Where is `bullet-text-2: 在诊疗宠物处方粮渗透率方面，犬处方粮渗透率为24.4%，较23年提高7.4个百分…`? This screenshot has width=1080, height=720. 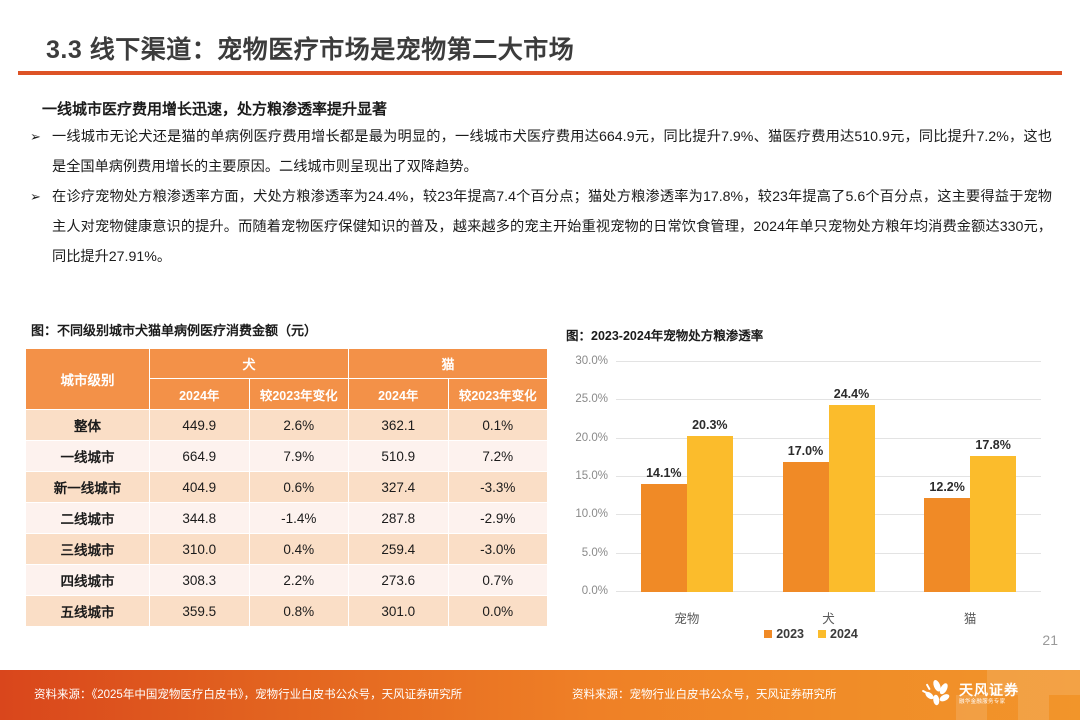 bullet-text-2: 在诊疗宠物处方粮渗透率方面，犬处方粮渗透率为24.4%，较23年提高7.4个百分… is located at coordinates (552, 227).